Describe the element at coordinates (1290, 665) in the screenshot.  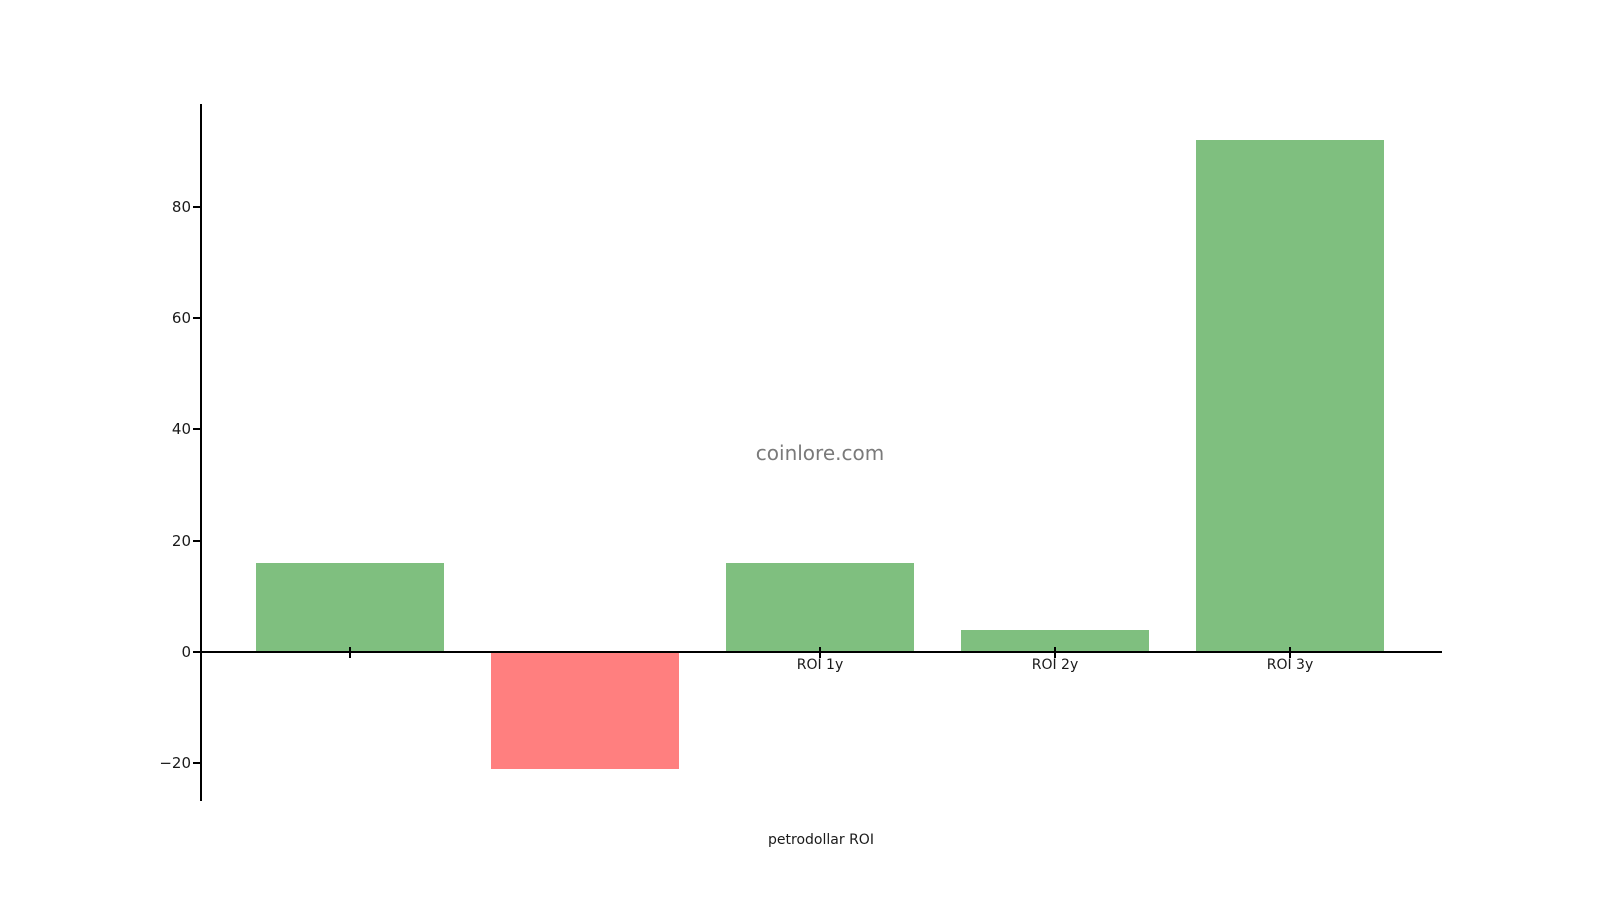
I see `x-tick-label-roi-3y: ROI 3y` at that location.